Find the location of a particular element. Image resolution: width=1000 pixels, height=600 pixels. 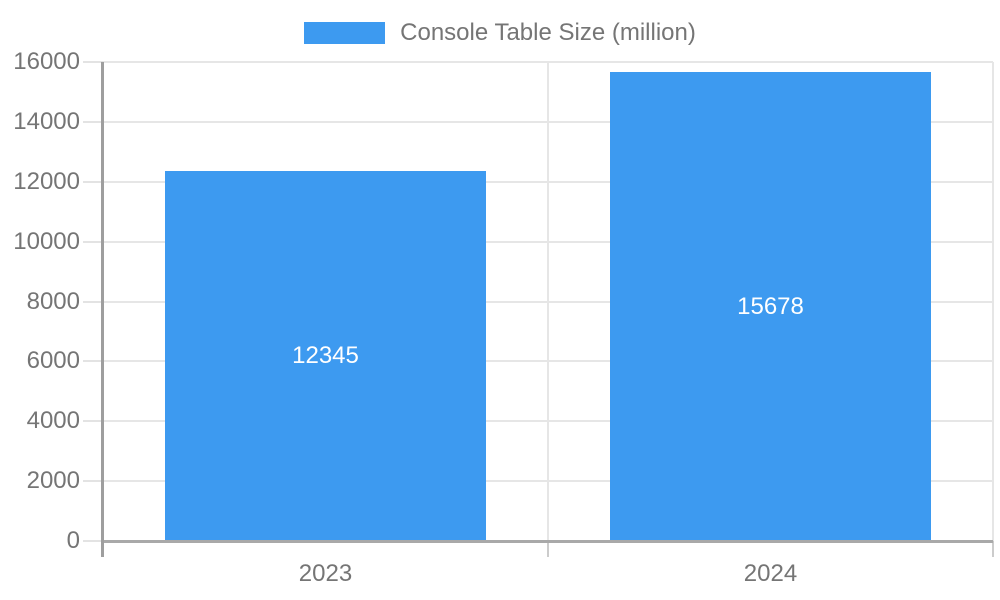

bar-value-label-2024: 15678 is located at coordinates (770, 306).